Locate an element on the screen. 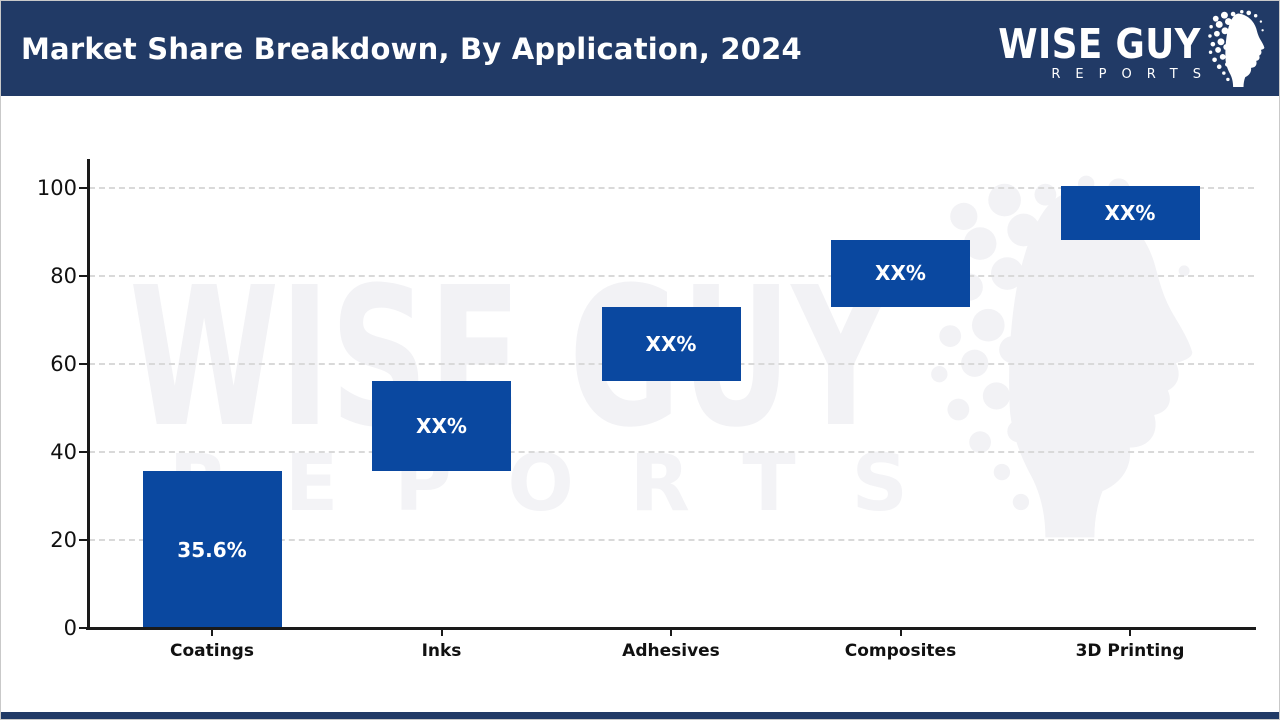  bar-composites: XX% is located at coordinates (900, 273).